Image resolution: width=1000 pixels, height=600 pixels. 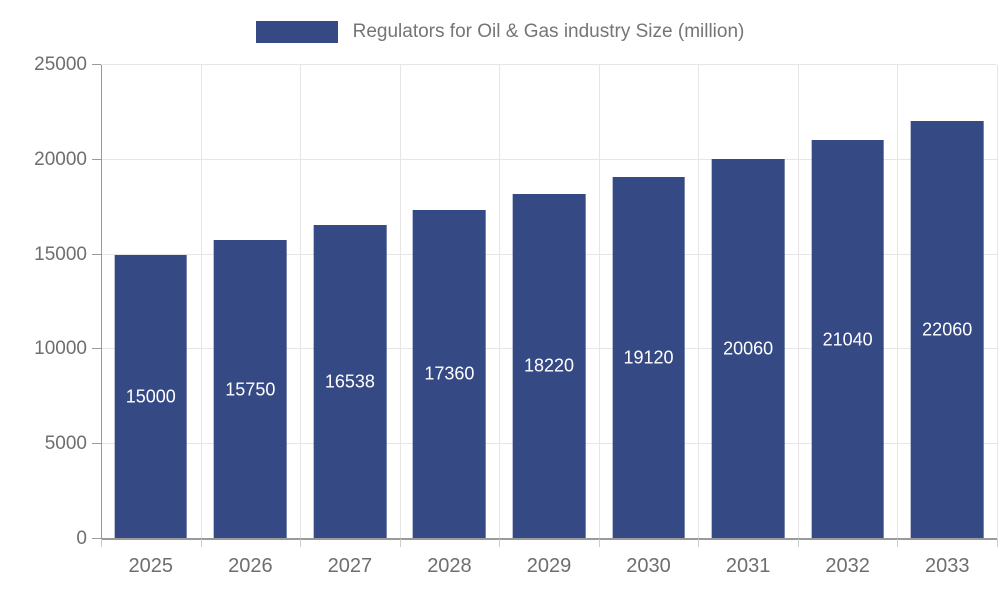 I want to click on y-axis-label: 25000, so click(x=60, y=64).